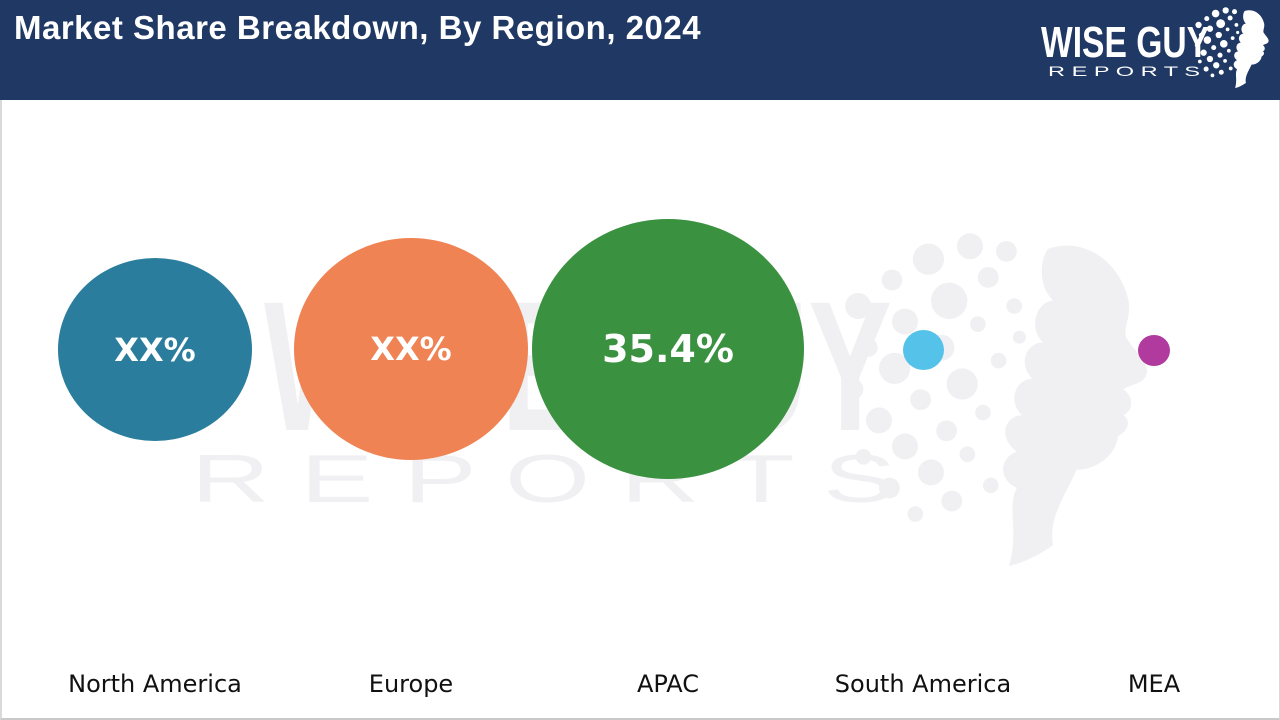 Image resolution: width=1280 pixels, height=720 pixels. Describe the element at coordinates (1154, 684) in the screenshot. I see `category-label-mea: MEA` at that location.